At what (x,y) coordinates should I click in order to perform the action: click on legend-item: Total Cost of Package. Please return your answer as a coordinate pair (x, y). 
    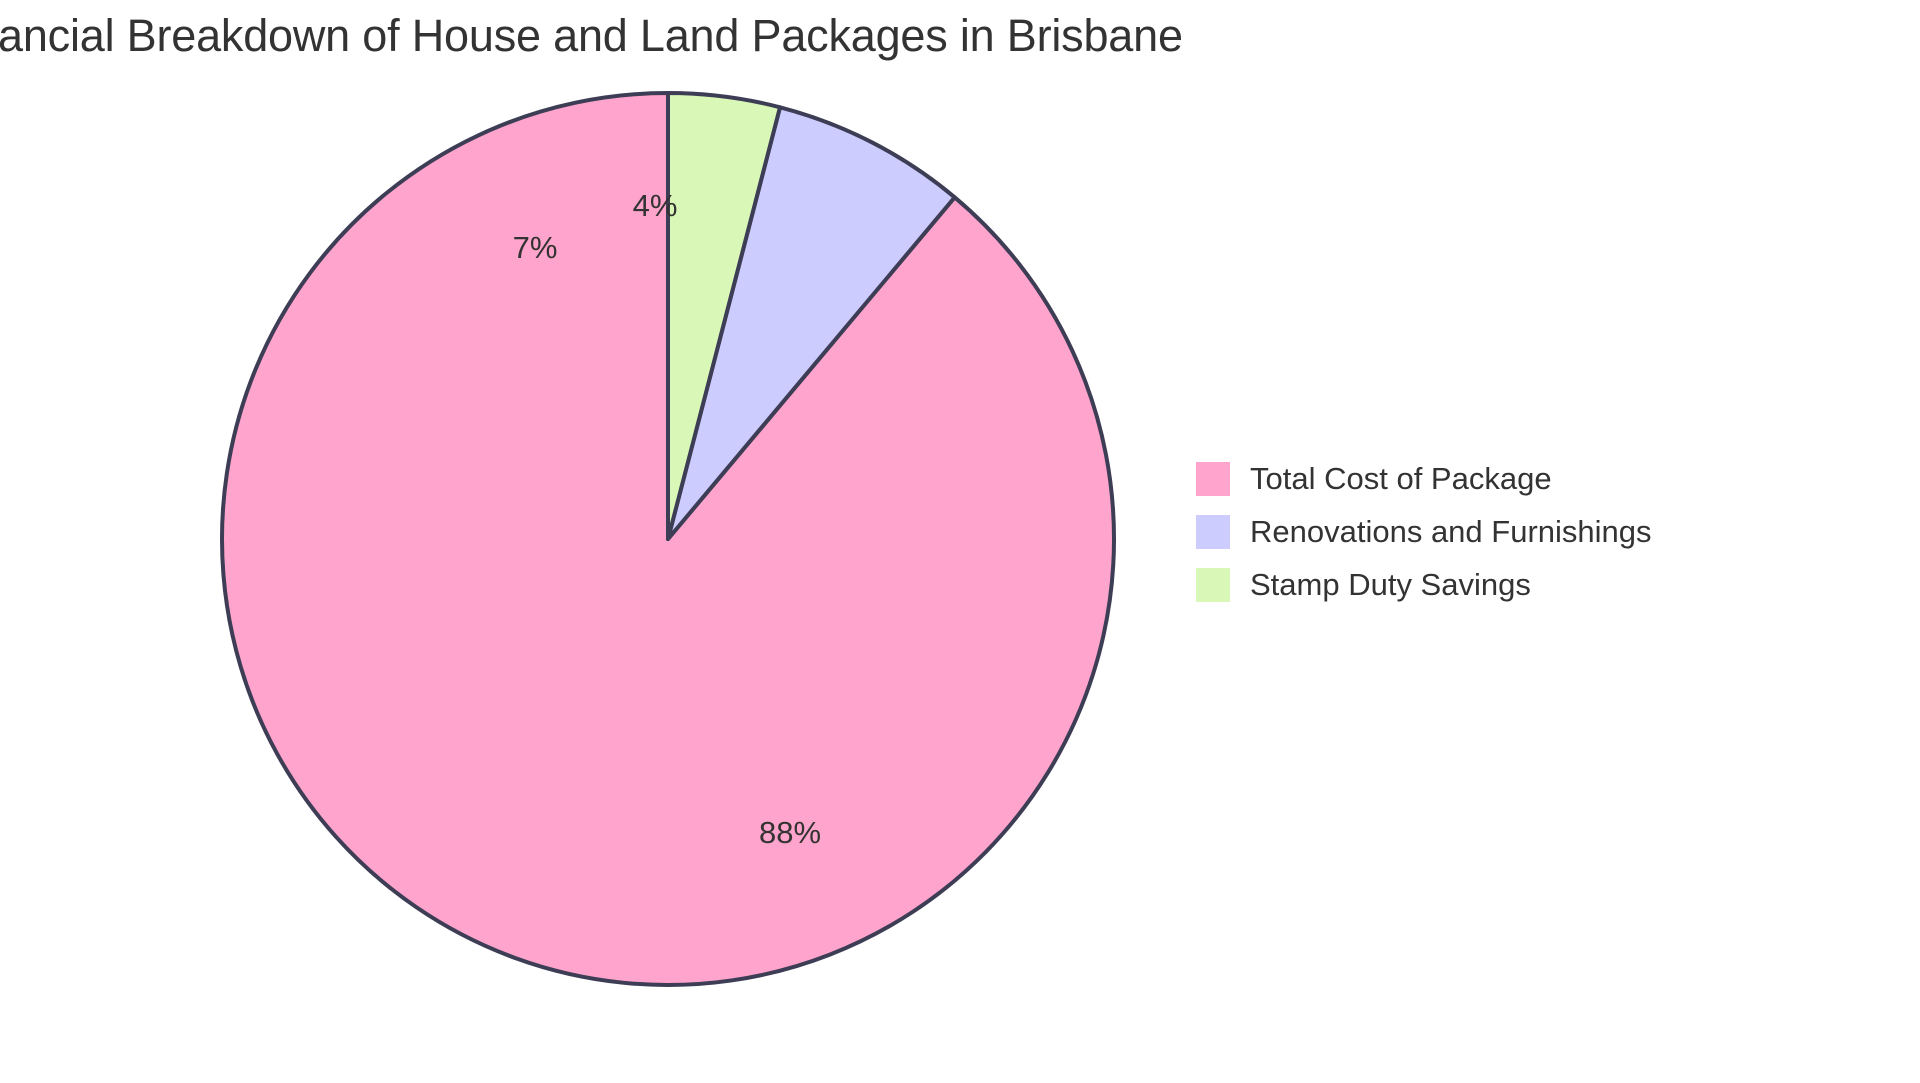
    Looking at the image, I should click on (1476, 478).